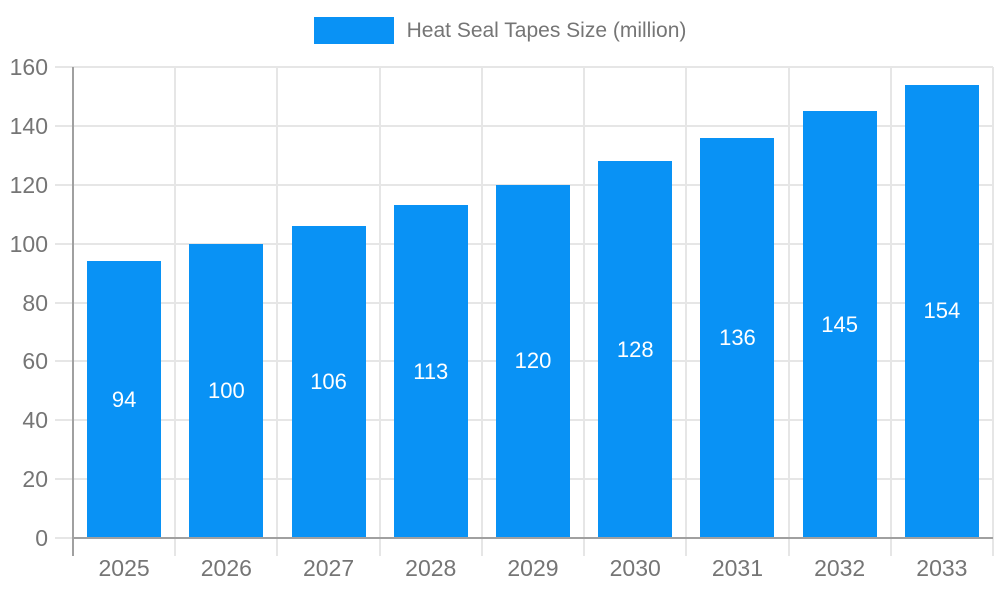 The width and height of the screenshot is (1000, 600). What do you see at coordinates (226, 568) in the screenshot?
I see `x-axis-tick-label: 2026` at bounding box center [226, 568].